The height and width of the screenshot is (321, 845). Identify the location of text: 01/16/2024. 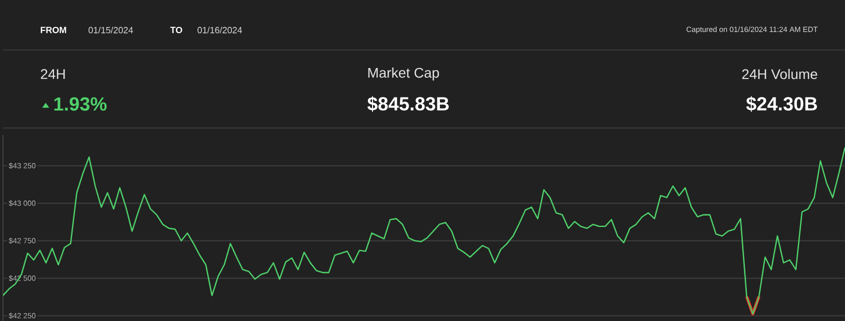
(220, 30).